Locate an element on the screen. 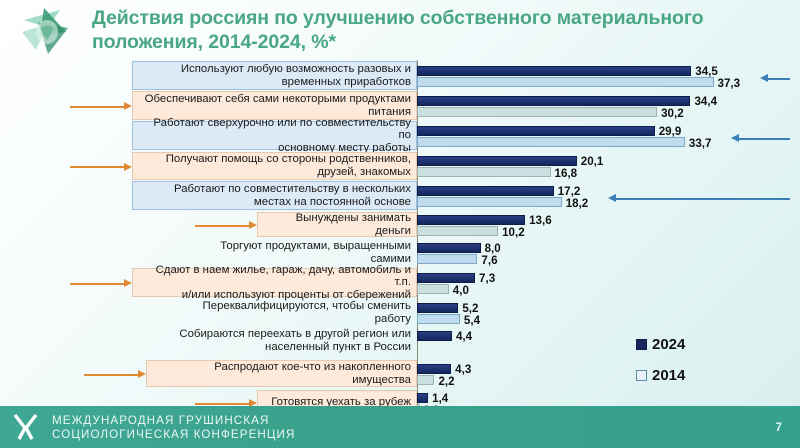 The width and height of the screenshot is (800, 448). x-monogram-icon is located at coordinates (29, 427).